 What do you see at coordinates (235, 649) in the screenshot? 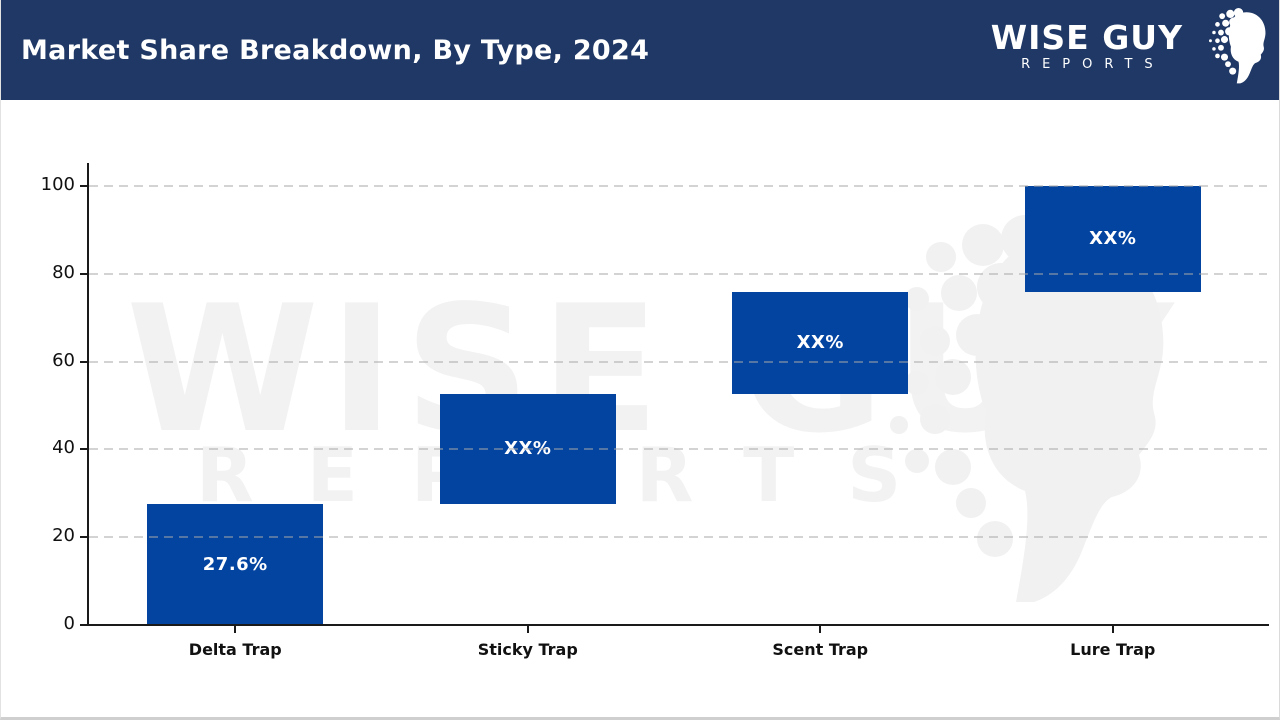
I see `x-category-label: Delta Trap` at bounding box center [235, 649].